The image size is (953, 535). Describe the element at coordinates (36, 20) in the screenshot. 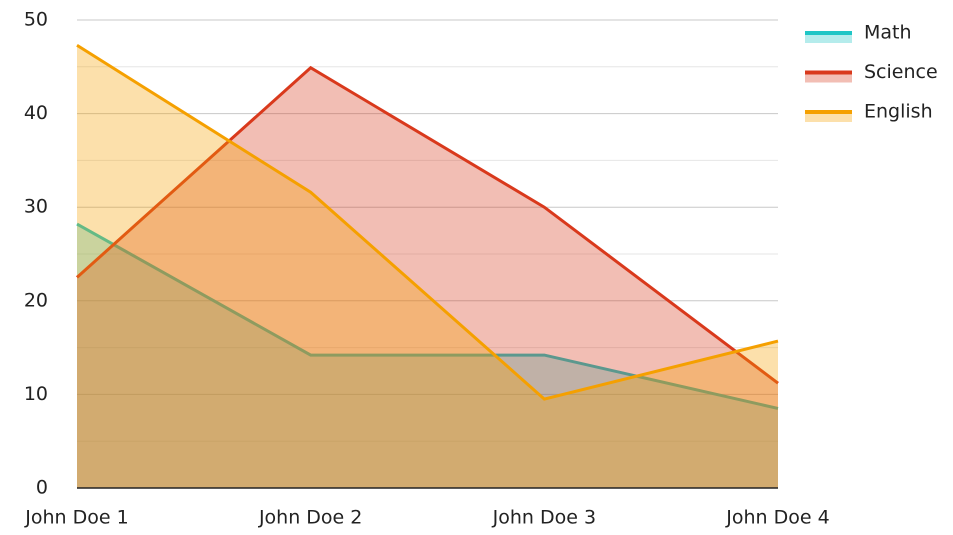

I see `y-tick-label: 50` at that location.